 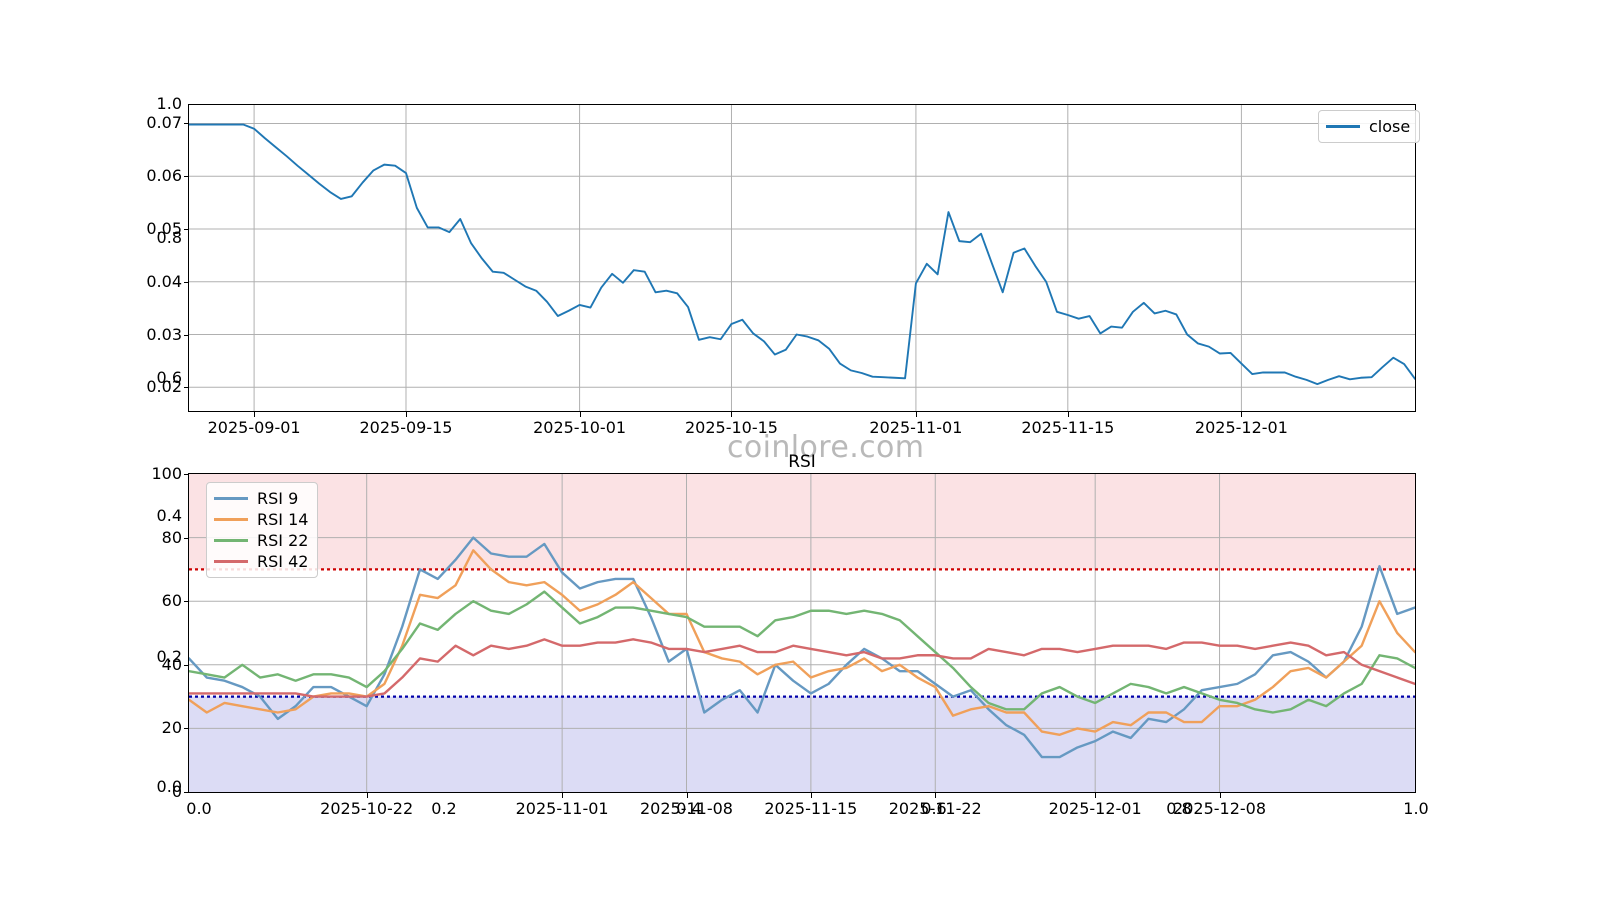 I want to click on legend-label: RSI 22, so click(x=283, y=540).